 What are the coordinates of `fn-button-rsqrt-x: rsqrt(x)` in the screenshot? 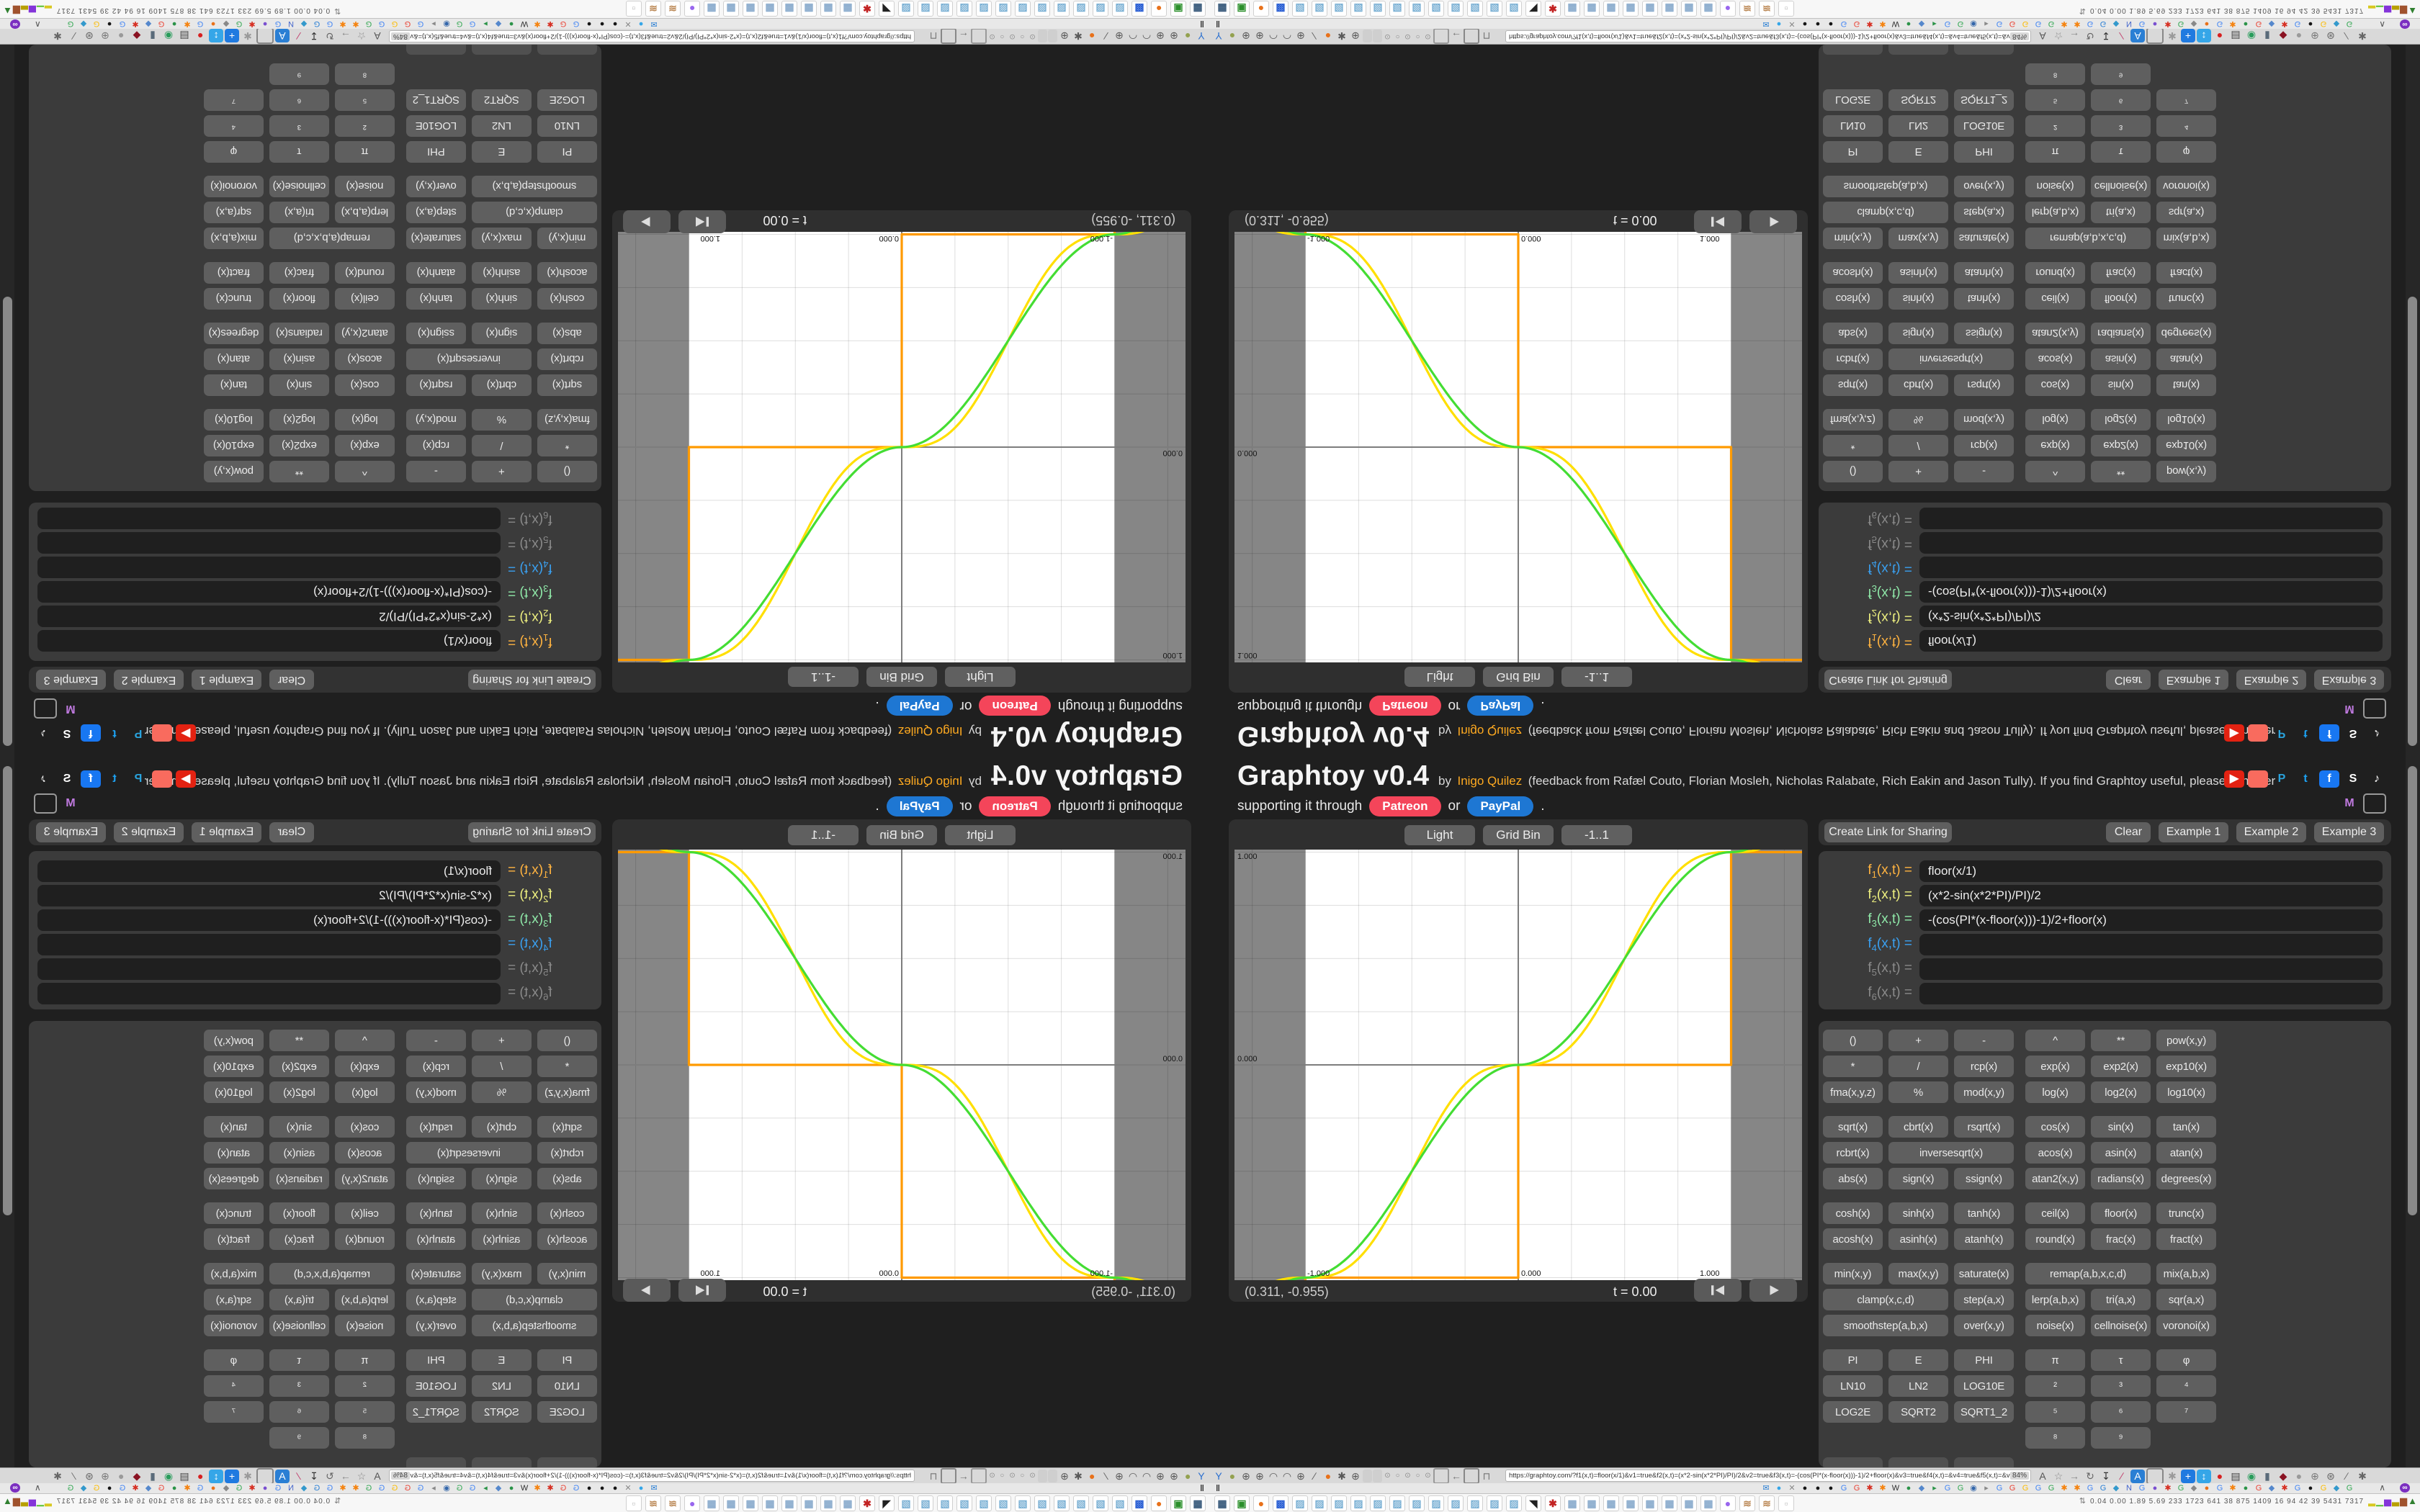 It's located at (1984, 385).